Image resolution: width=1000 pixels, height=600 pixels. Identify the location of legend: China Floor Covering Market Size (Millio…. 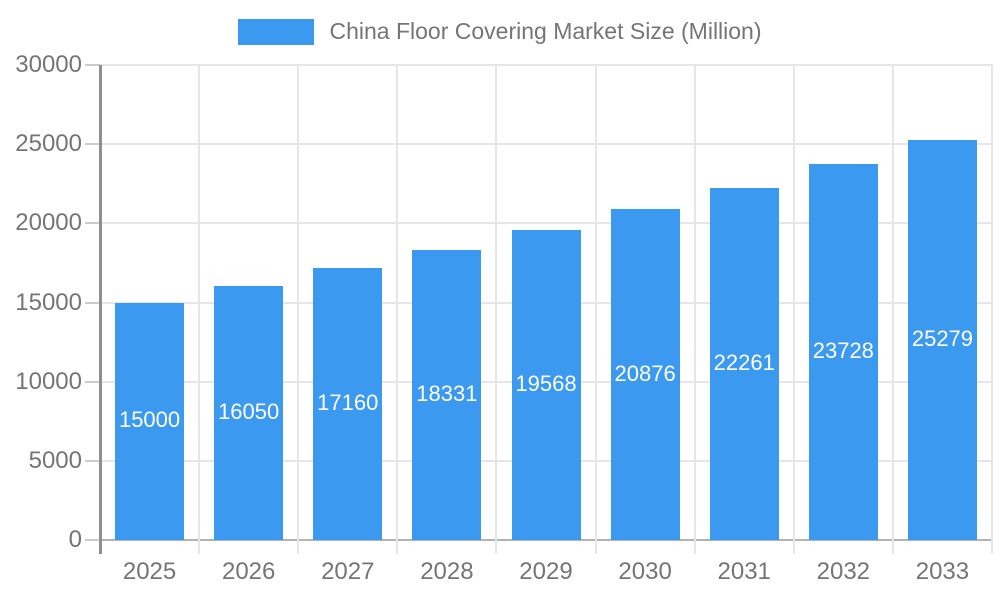
(500, 31).